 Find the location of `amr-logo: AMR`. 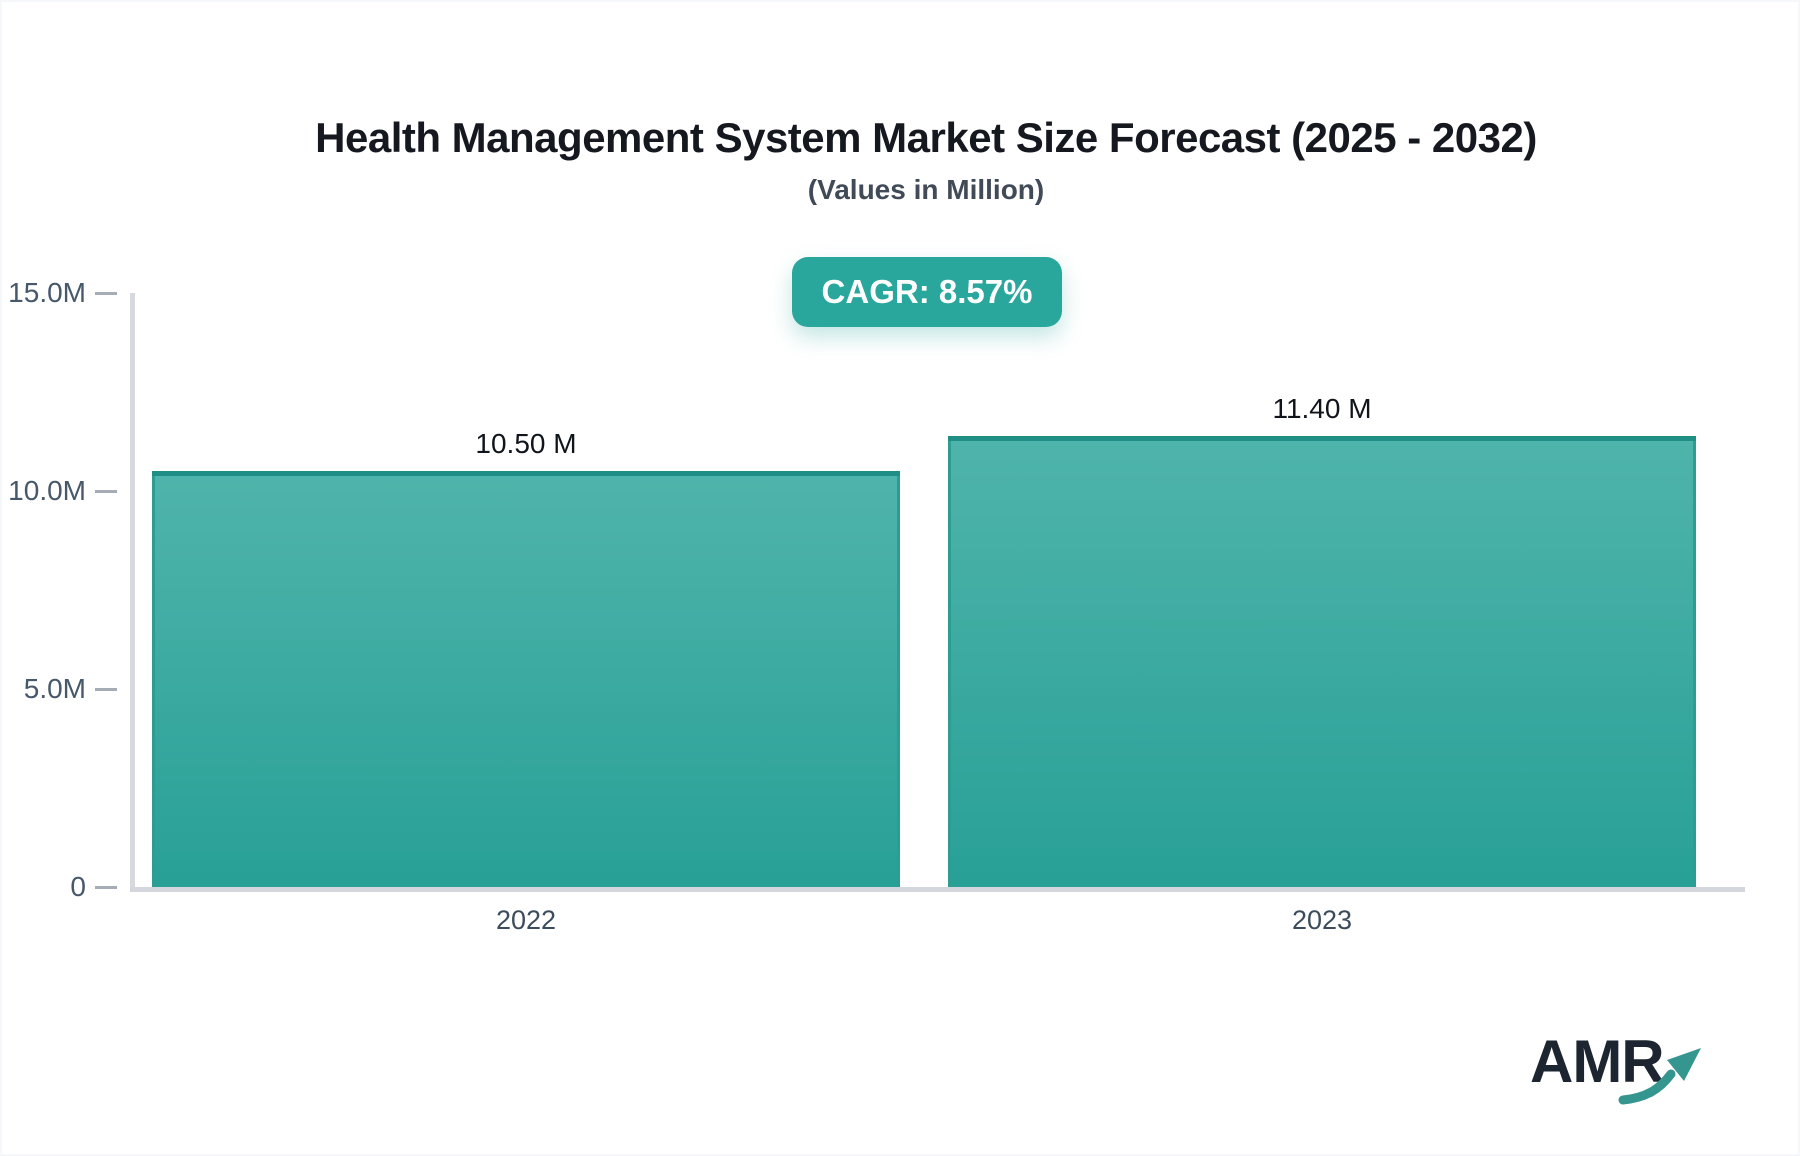

amr-logo: AMR is located at coordinates (1630, 1075).